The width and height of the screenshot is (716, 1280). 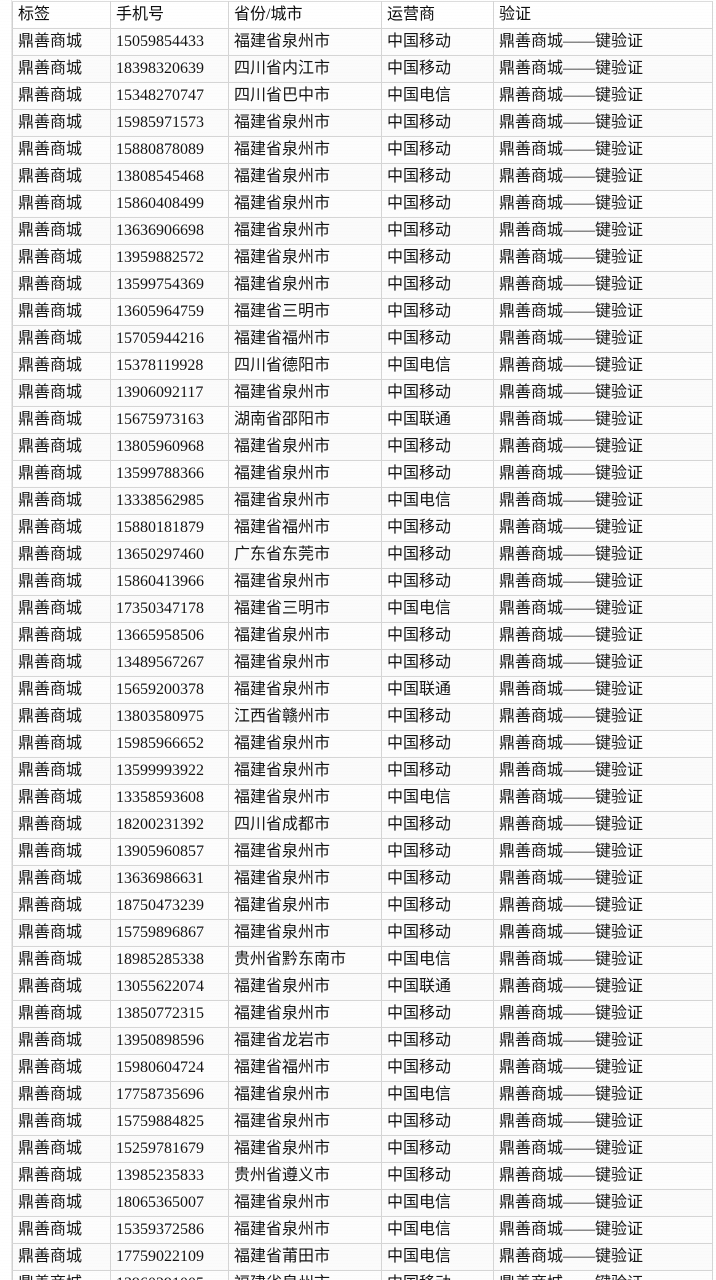 What do you see at coordinates (603, 15) in the screenshot?
I see `column-header-verify: 验证` at bounding box center [603, 15].